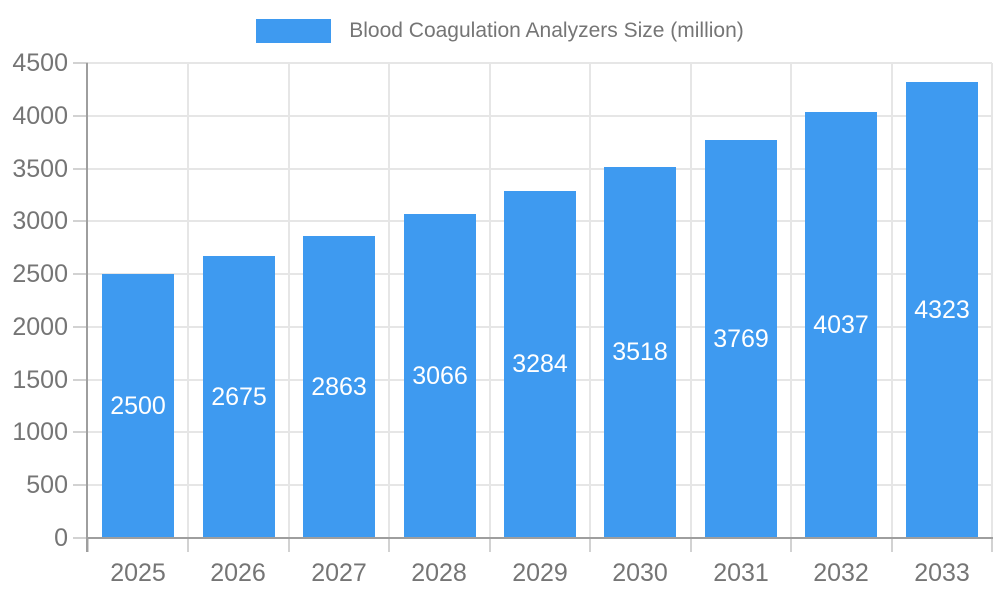  What do you see at coordinates (540, 538) in the screenshot?
I see `x-axis-line` at bounding box center [540, 538].